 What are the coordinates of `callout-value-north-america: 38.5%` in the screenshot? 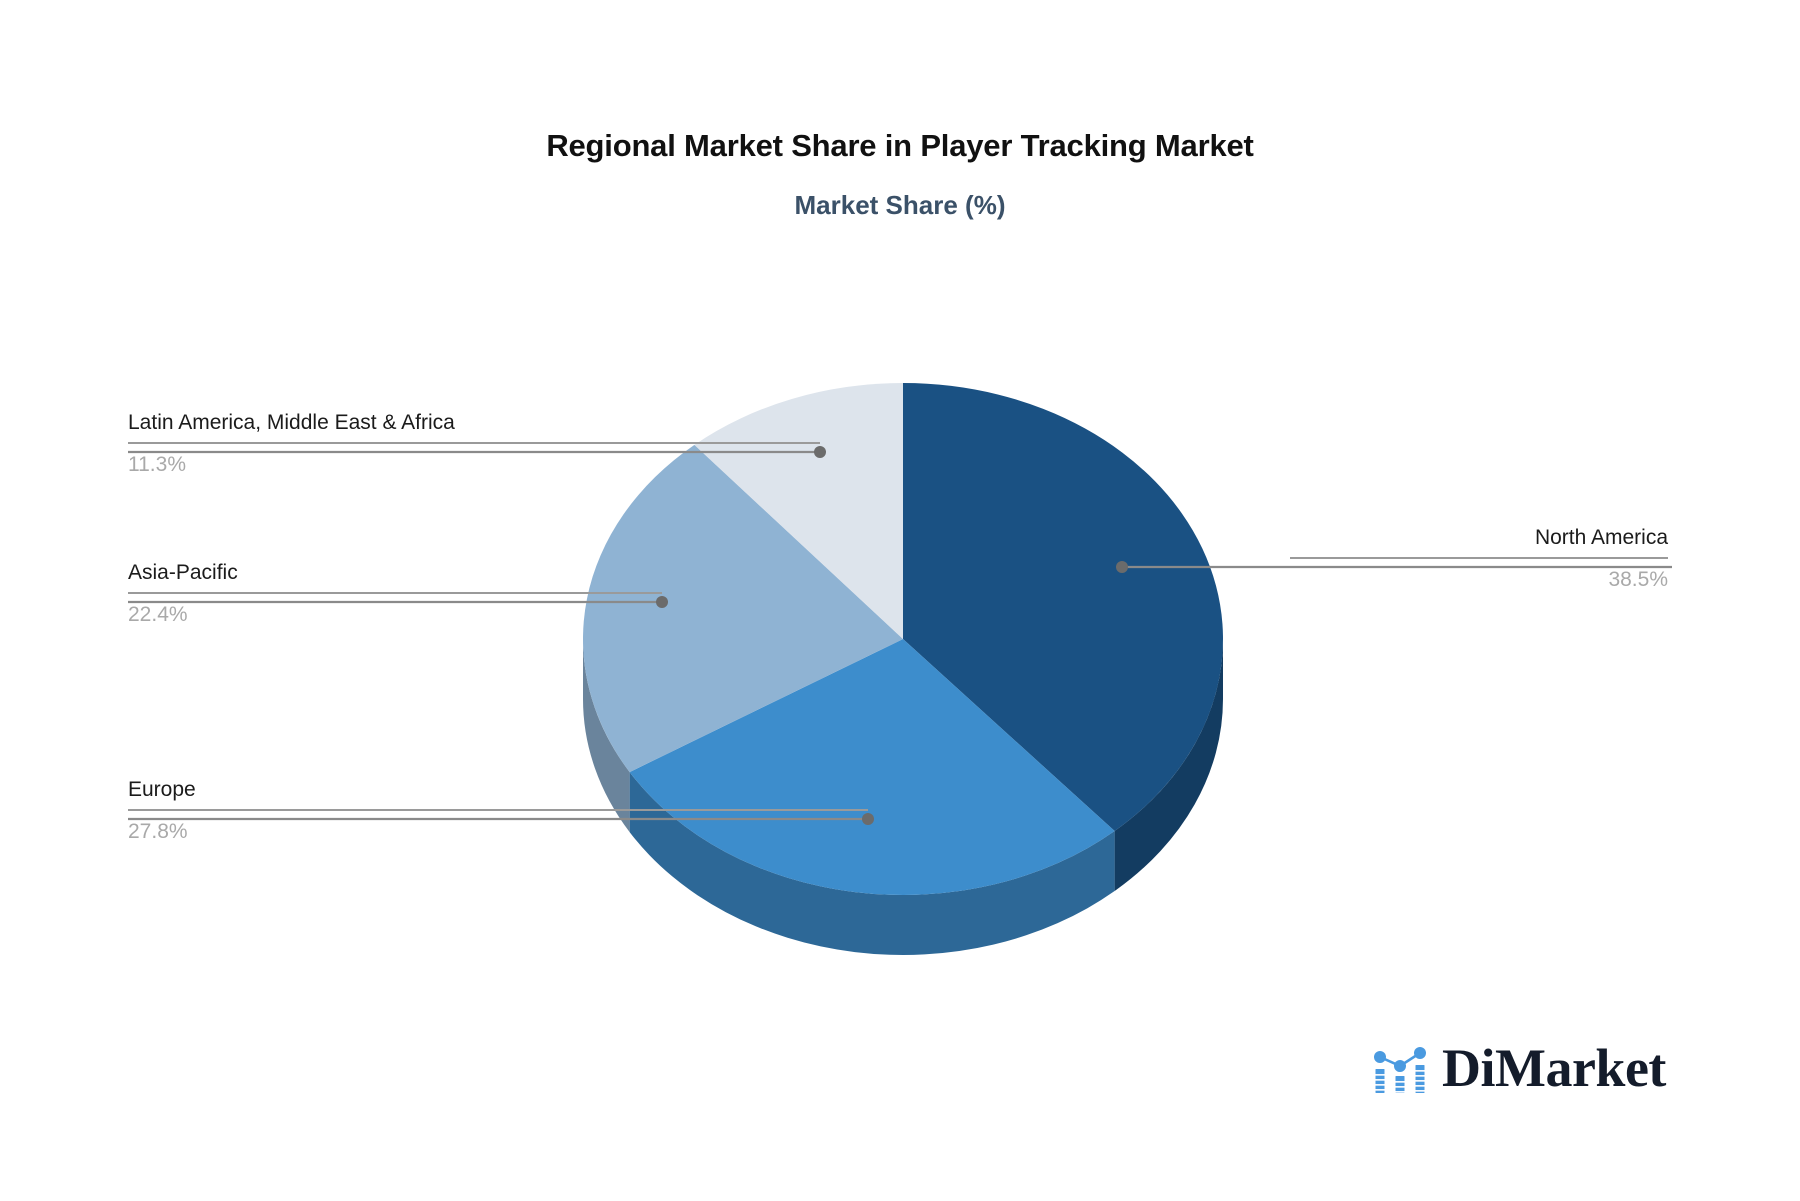 It's located at (1638, 579).